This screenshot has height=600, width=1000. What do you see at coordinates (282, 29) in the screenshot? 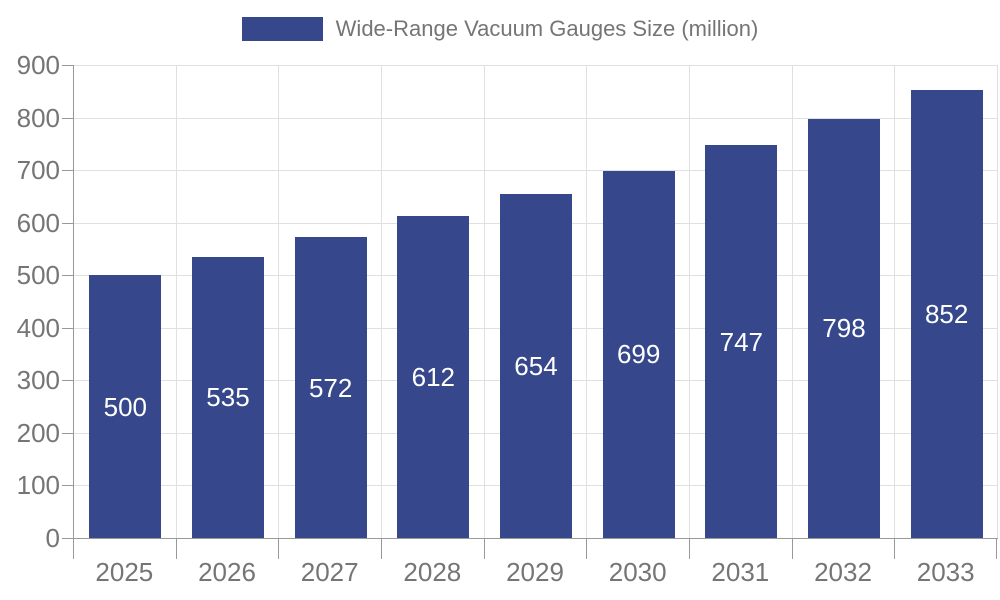
I see `legend-swatch` at bounding box center [282, 29].